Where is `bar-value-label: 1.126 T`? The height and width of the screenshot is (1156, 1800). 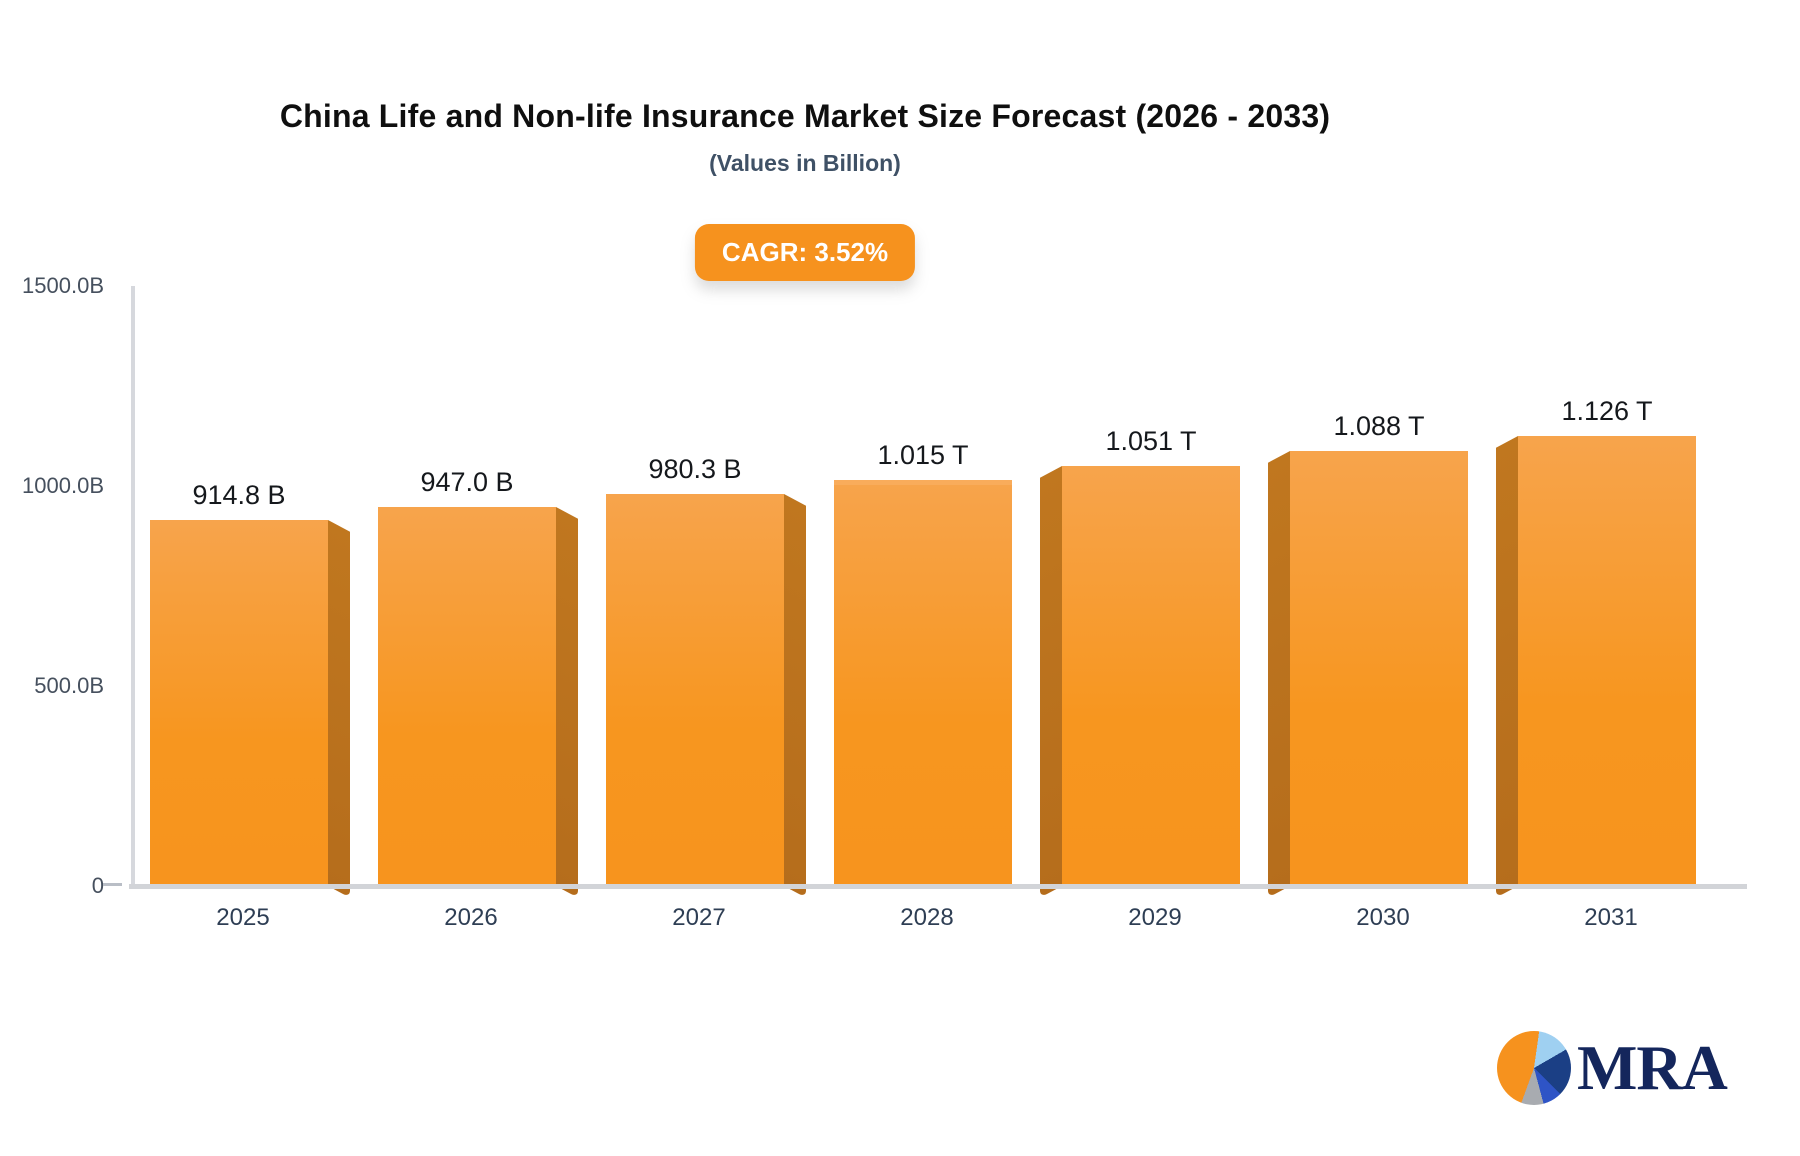
bar-value-label: 1.126 T is located at coordinates (1607, 410).